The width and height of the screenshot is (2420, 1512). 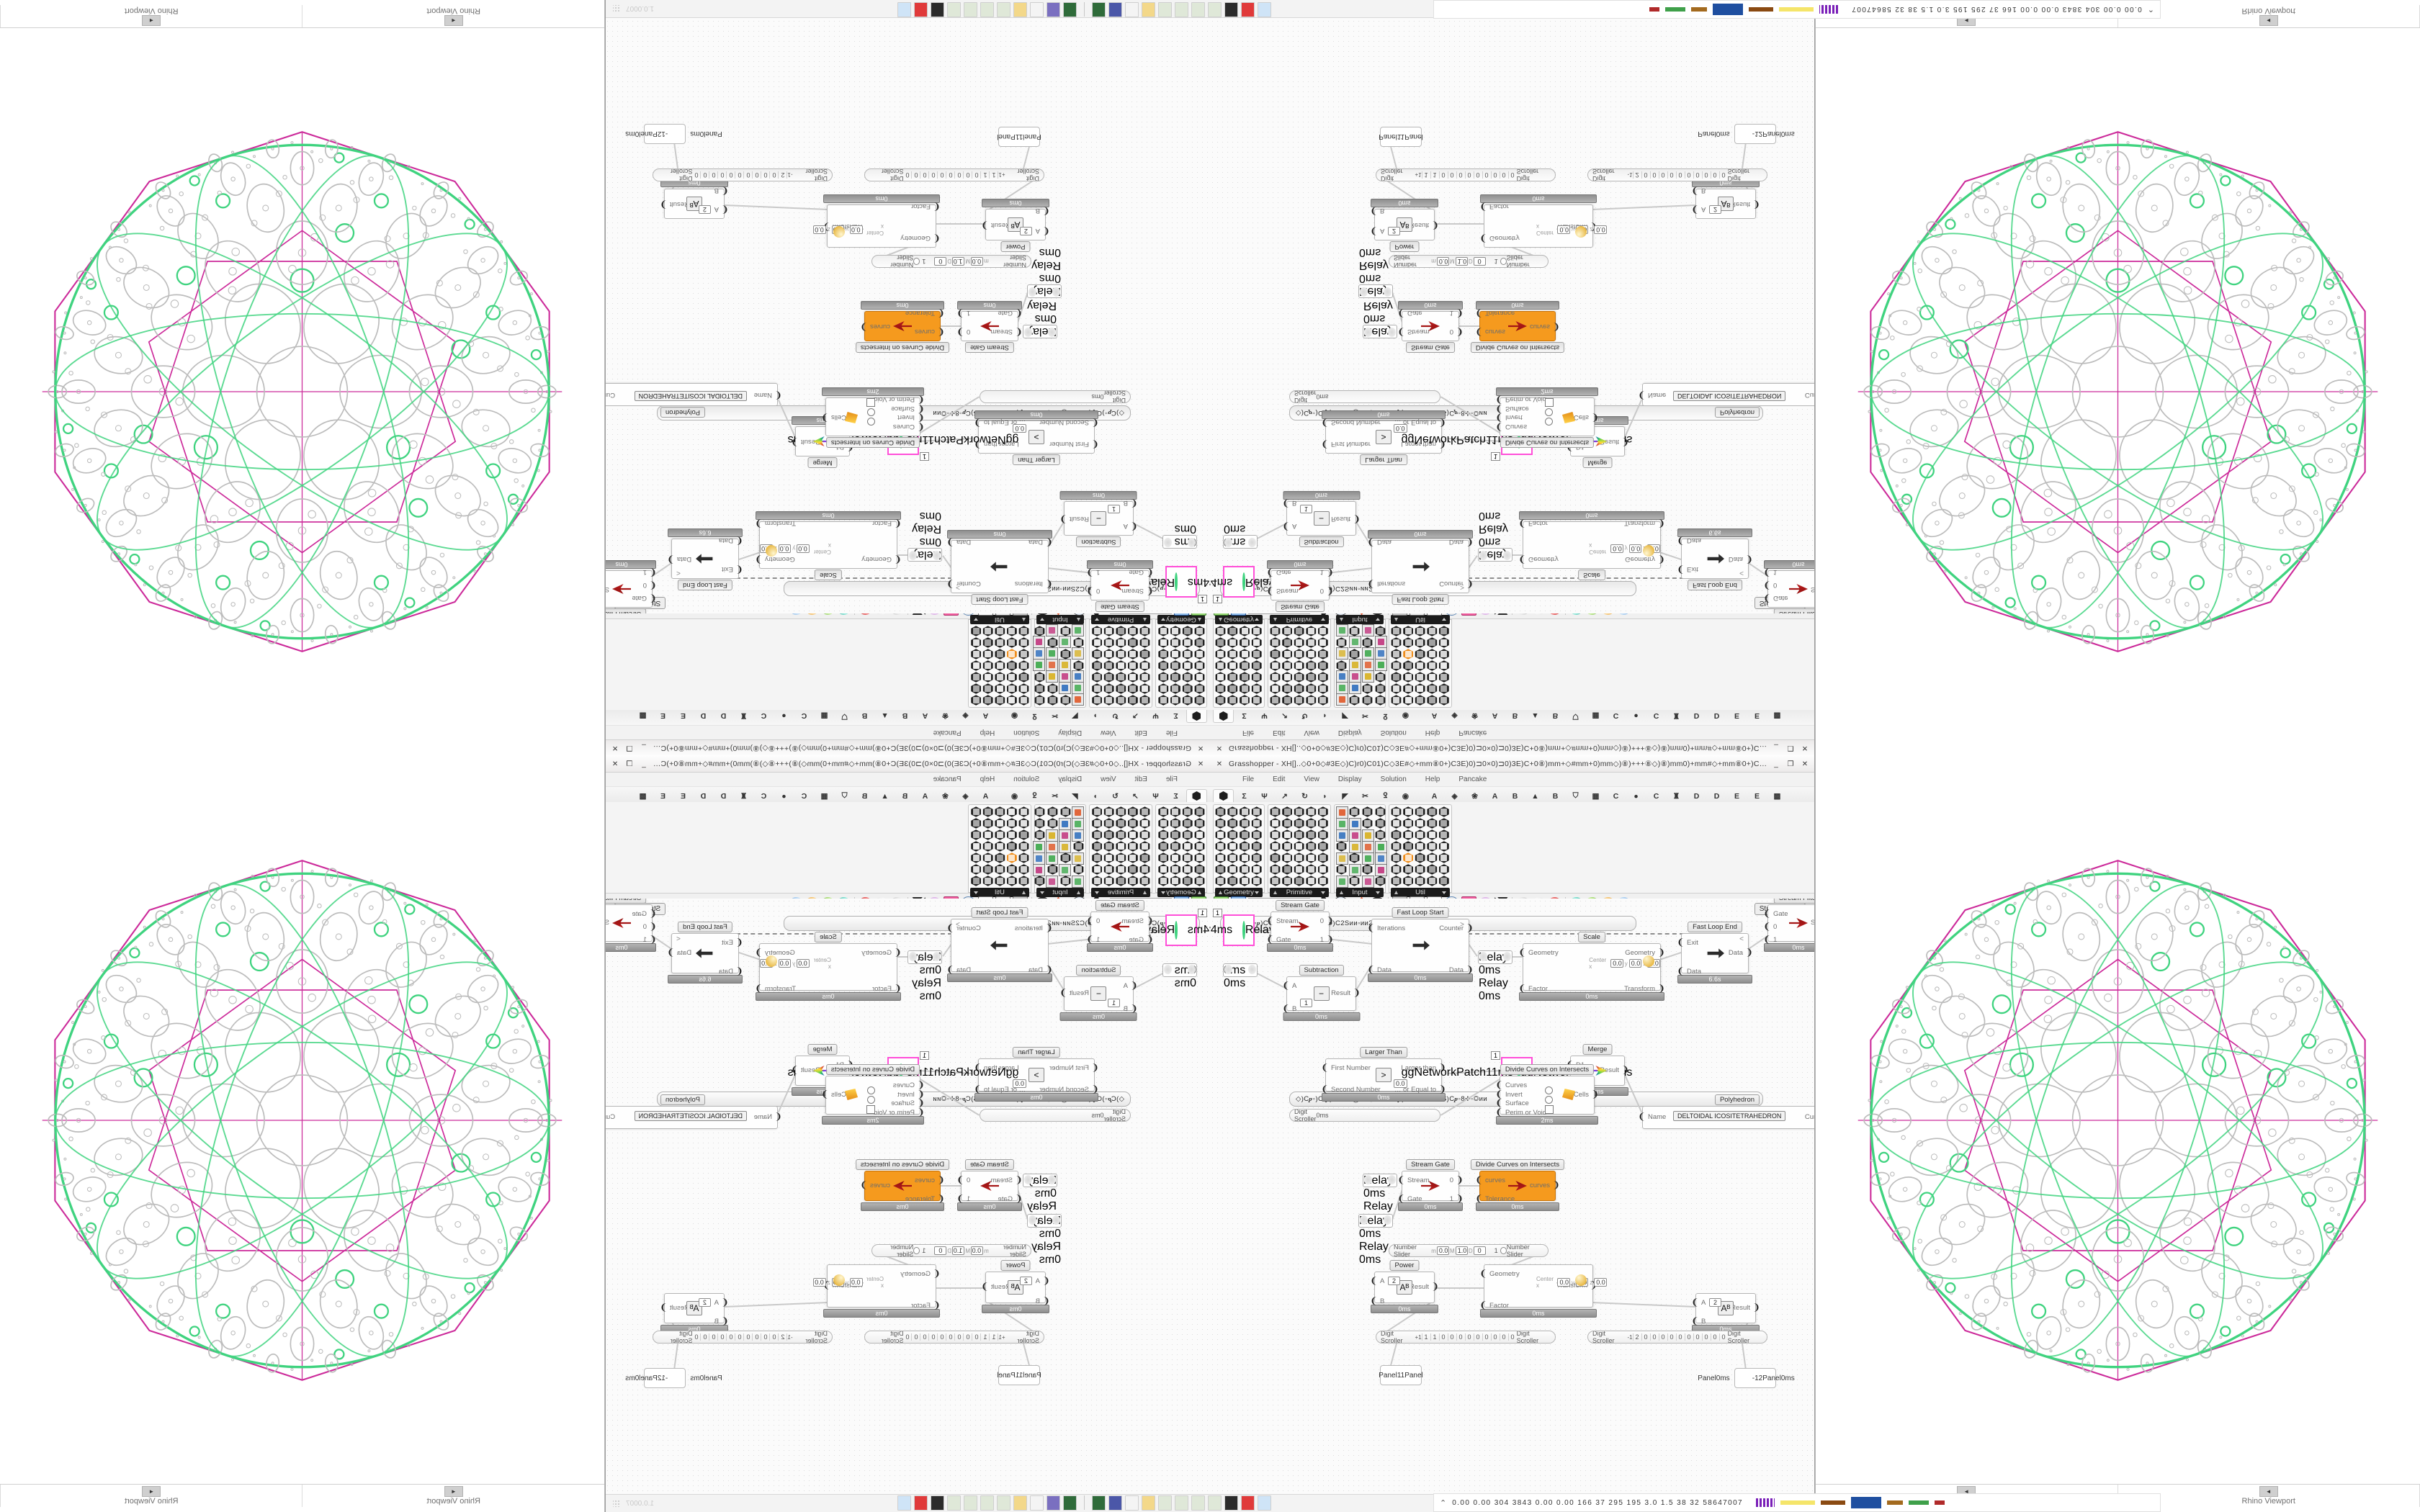 I want to click on node-input-perim-or-void: Perim or Void, so click(x=1526, y=1113).